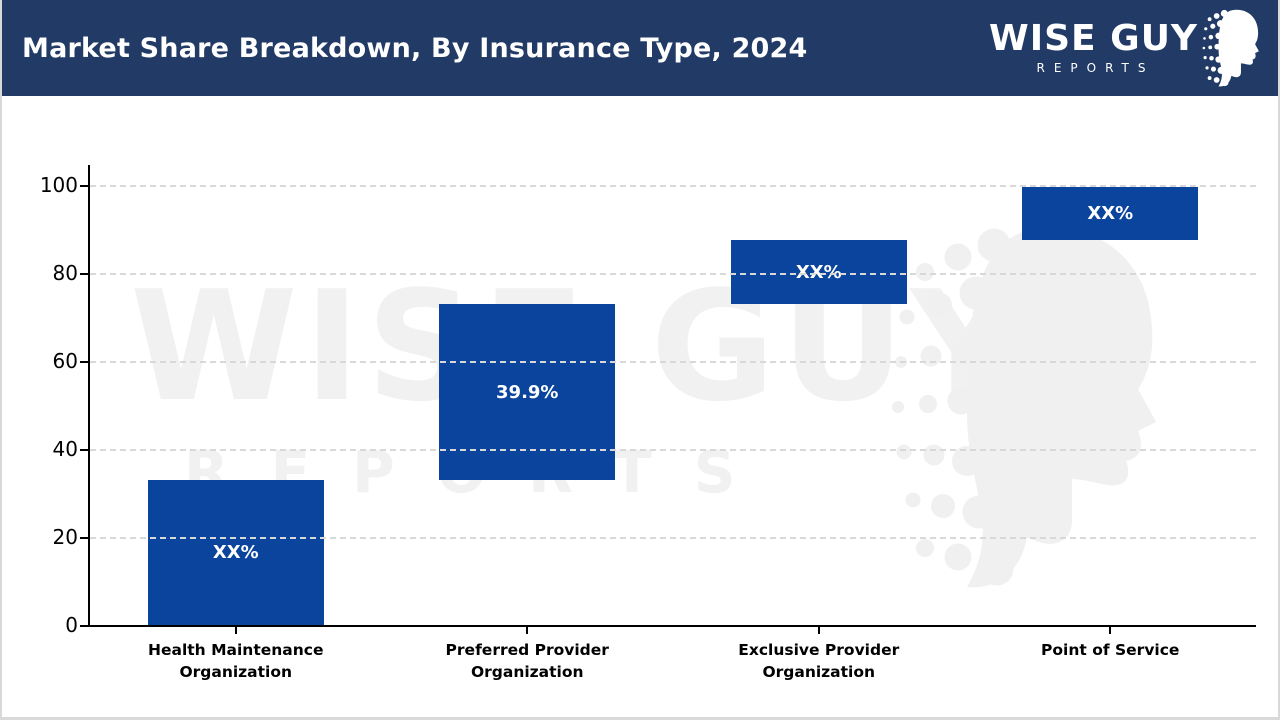 The image size is (1280, 720). I want to click on category-label: Health Maintenance Organization, so click(236, 661).